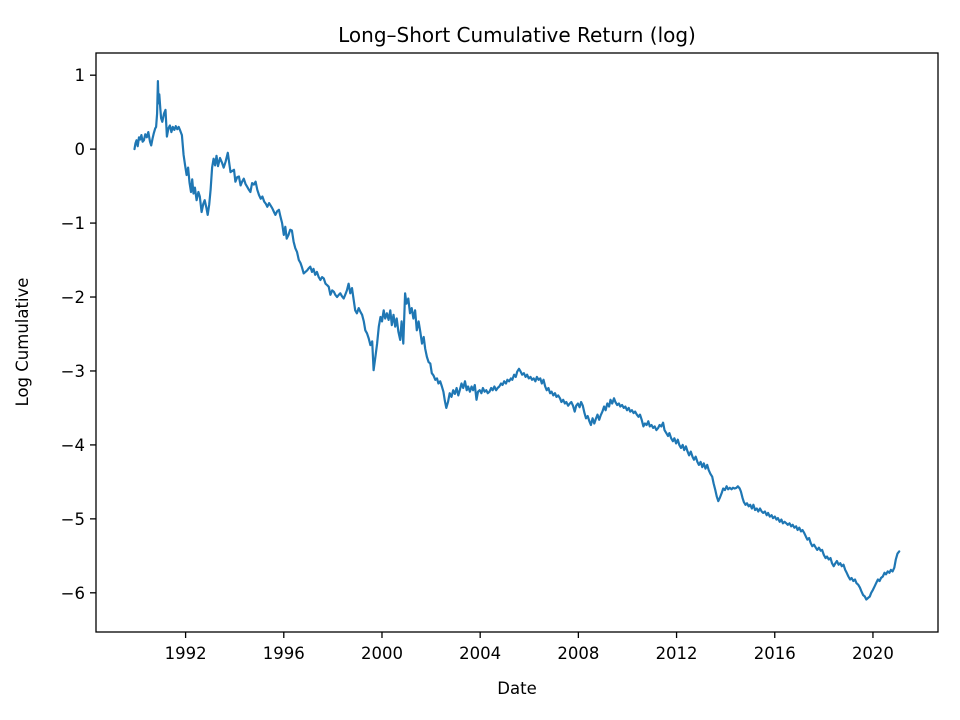 This screenshot has width=960, height=720. Describe the element at coordinates (677, 653) in the screenshot. I see `x-tick-label: 2012` at that location.